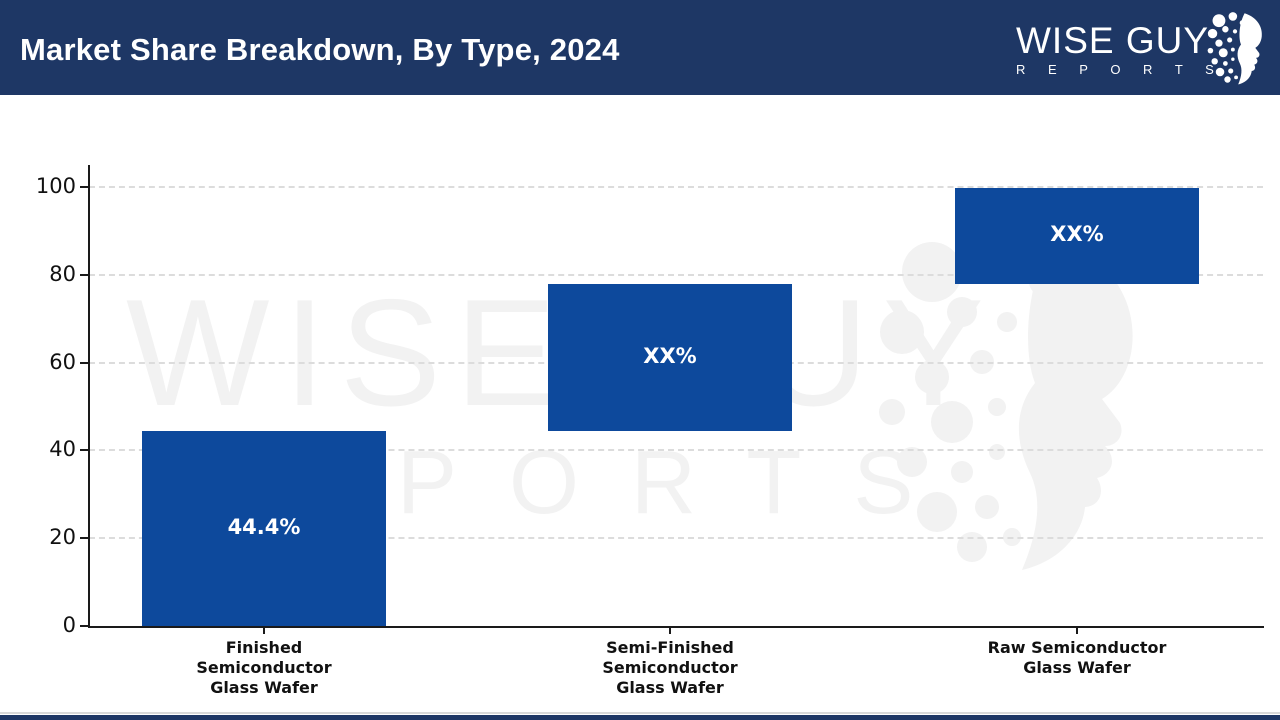 This screenshot has height=720, width=1280. I want to click on category-label-line: Raw Semiconductor, so click(1077, 647).